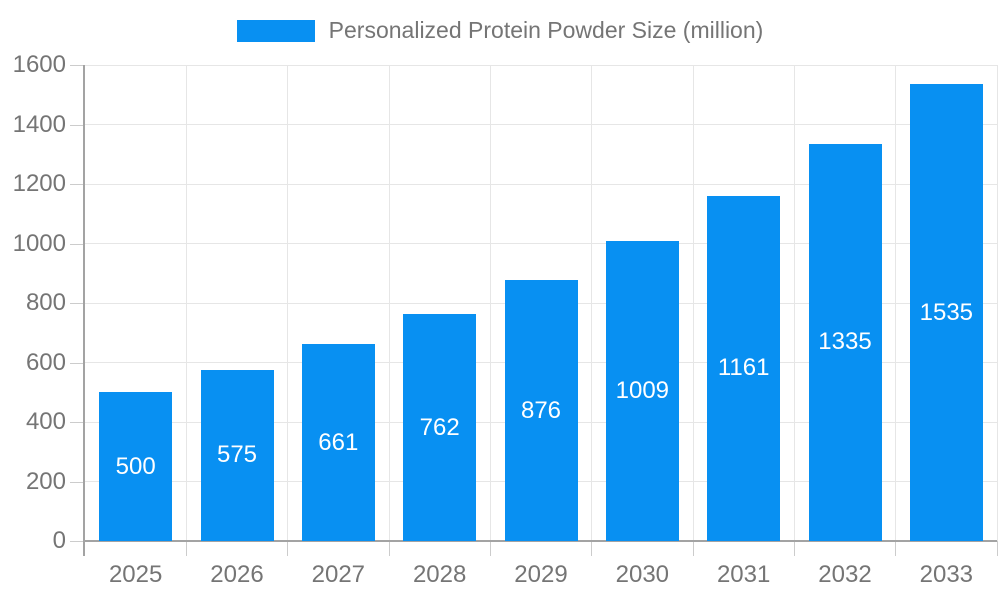  I want to click on x-tick-label: 2028, so click(439, 574).